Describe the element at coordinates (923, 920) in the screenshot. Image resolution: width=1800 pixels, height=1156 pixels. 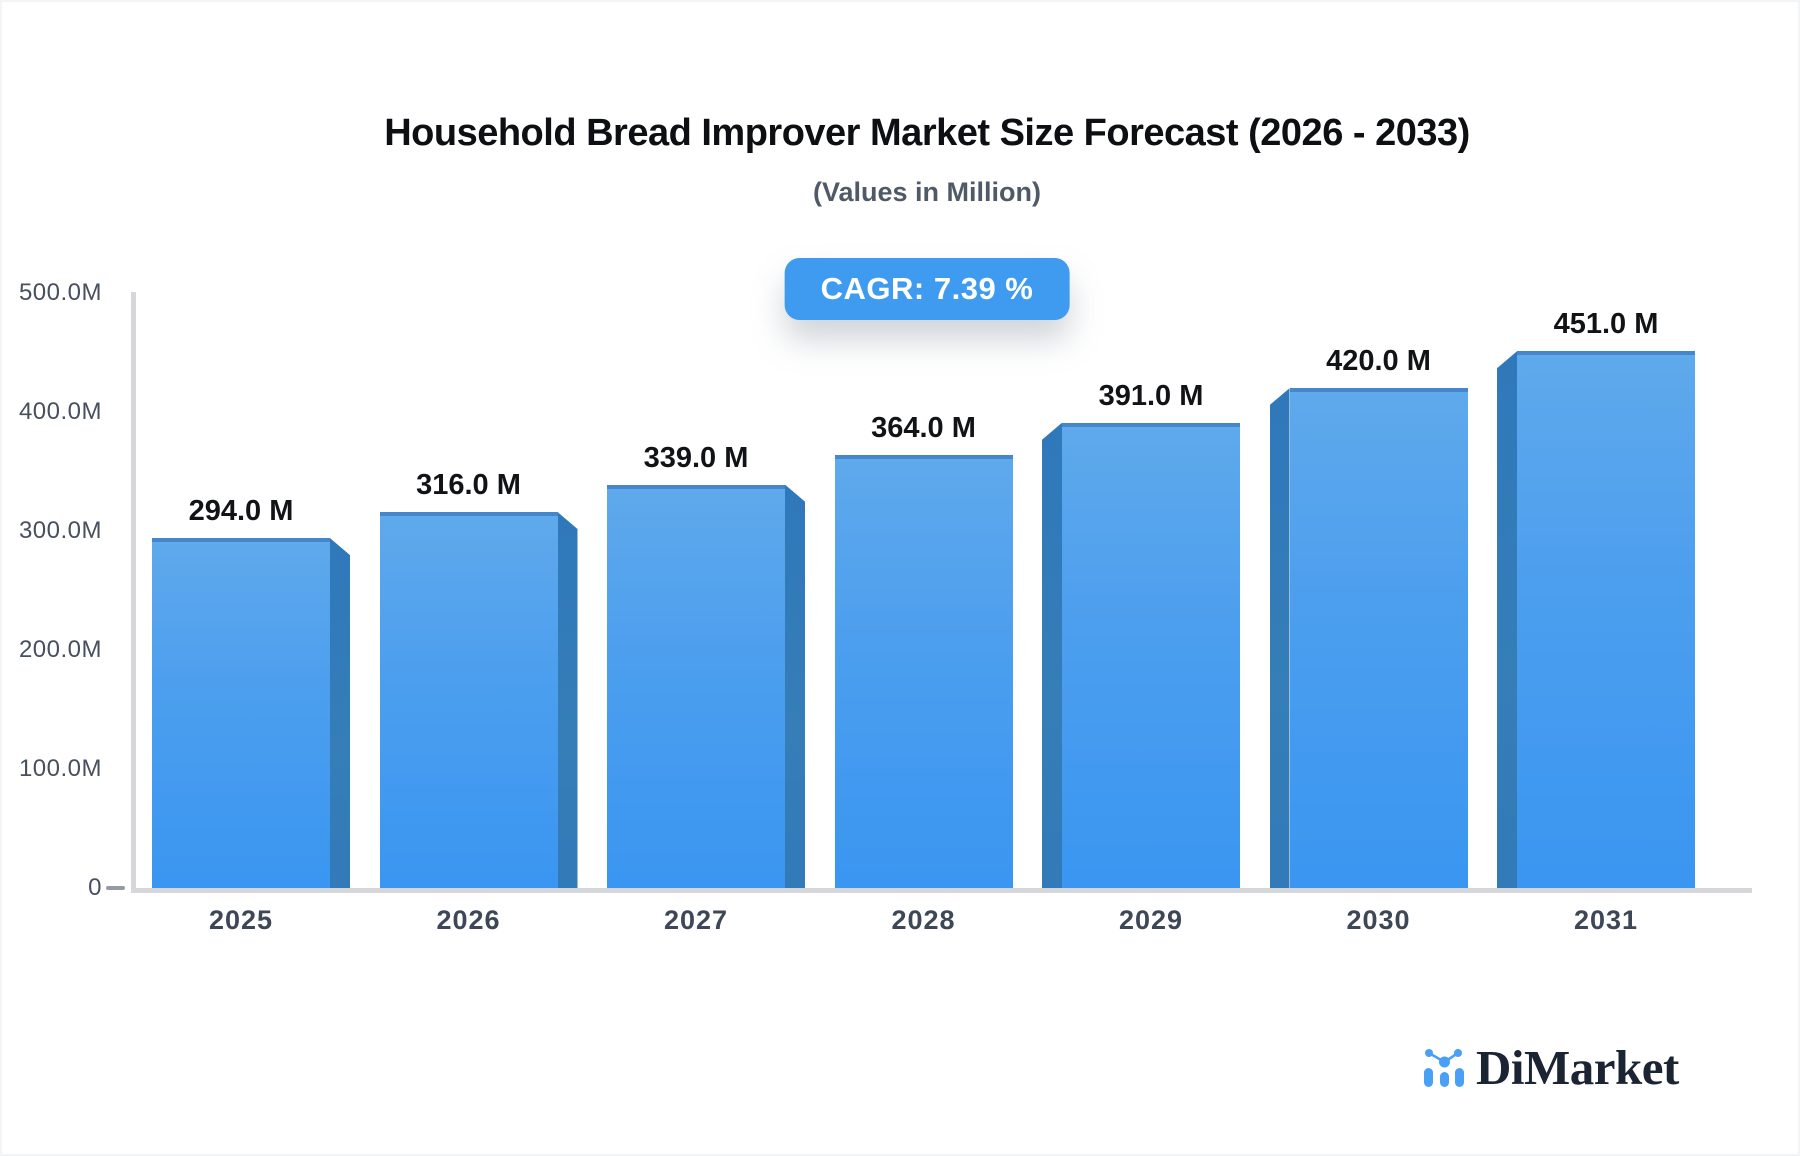
I see `x-axis-label-2028: 2028` at that location.